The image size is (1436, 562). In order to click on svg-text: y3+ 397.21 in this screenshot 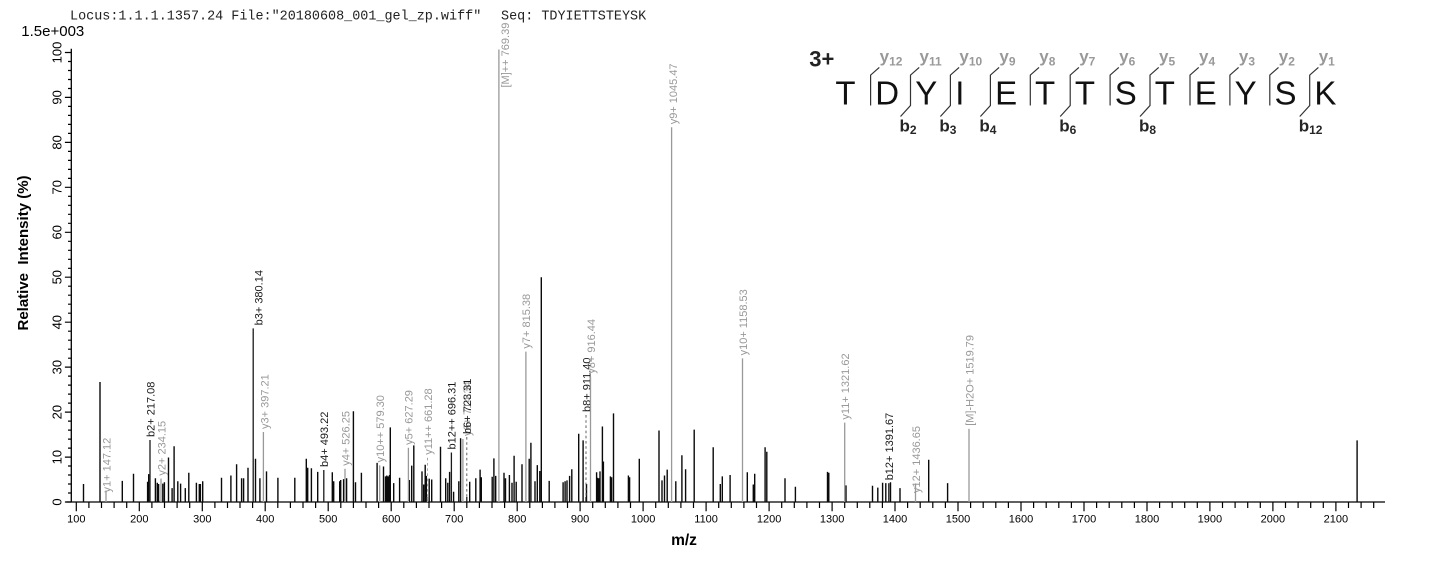, I will do `click(266, 401)`.